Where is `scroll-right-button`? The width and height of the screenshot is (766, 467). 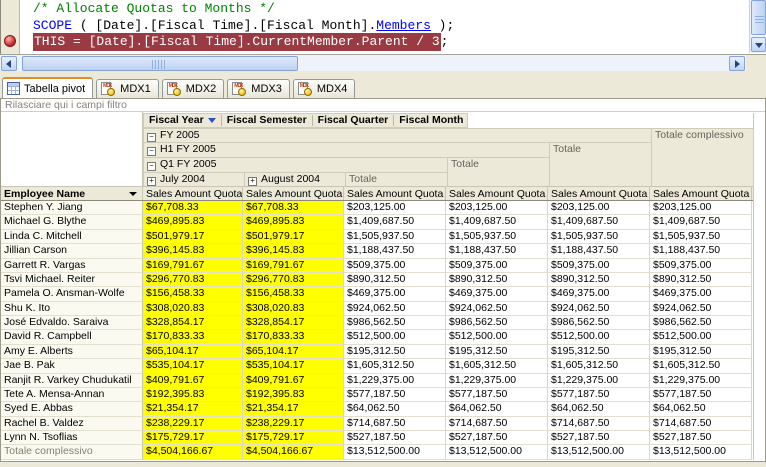 scroll-right-button is located at coordinates (737, 63).